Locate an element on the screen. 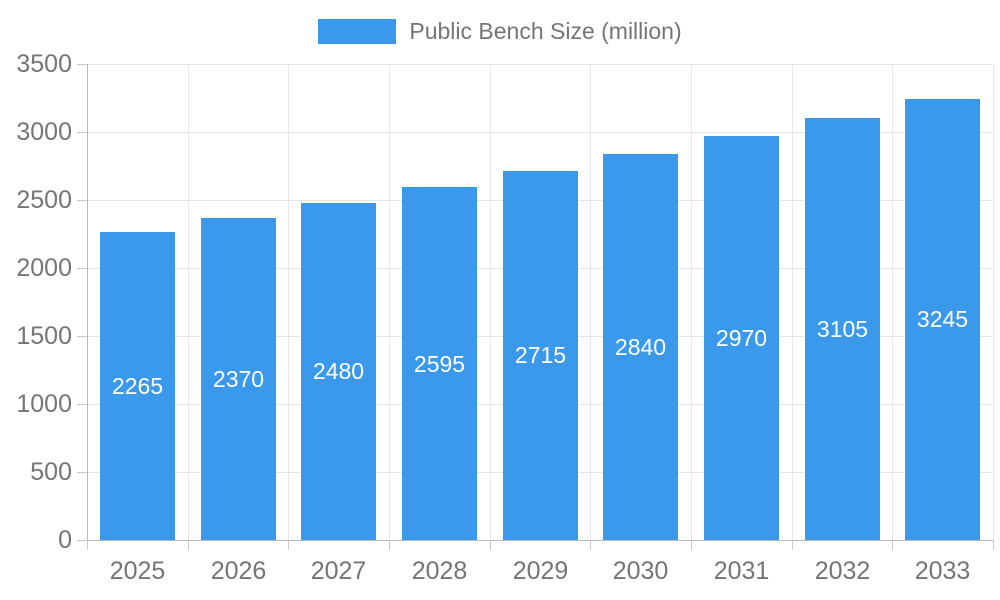 The image size is (1000, 600). y-tick-label: 2500 is located at coordinates (44, 200).